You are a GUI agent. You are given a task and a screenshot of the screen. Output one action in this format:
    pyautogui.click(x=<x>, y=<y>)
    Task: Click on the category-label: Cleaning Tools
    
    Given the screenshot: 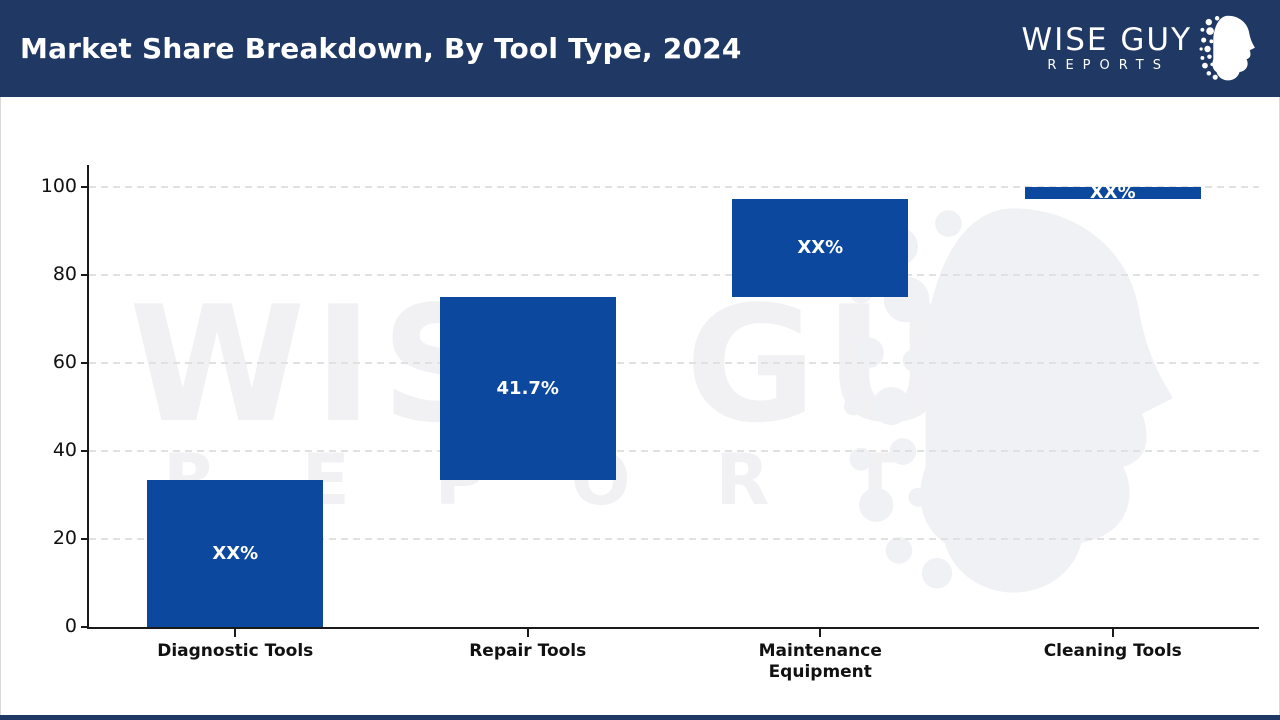 What is the action you would take?
    pyautogui.click(x=1112, y=651)
    